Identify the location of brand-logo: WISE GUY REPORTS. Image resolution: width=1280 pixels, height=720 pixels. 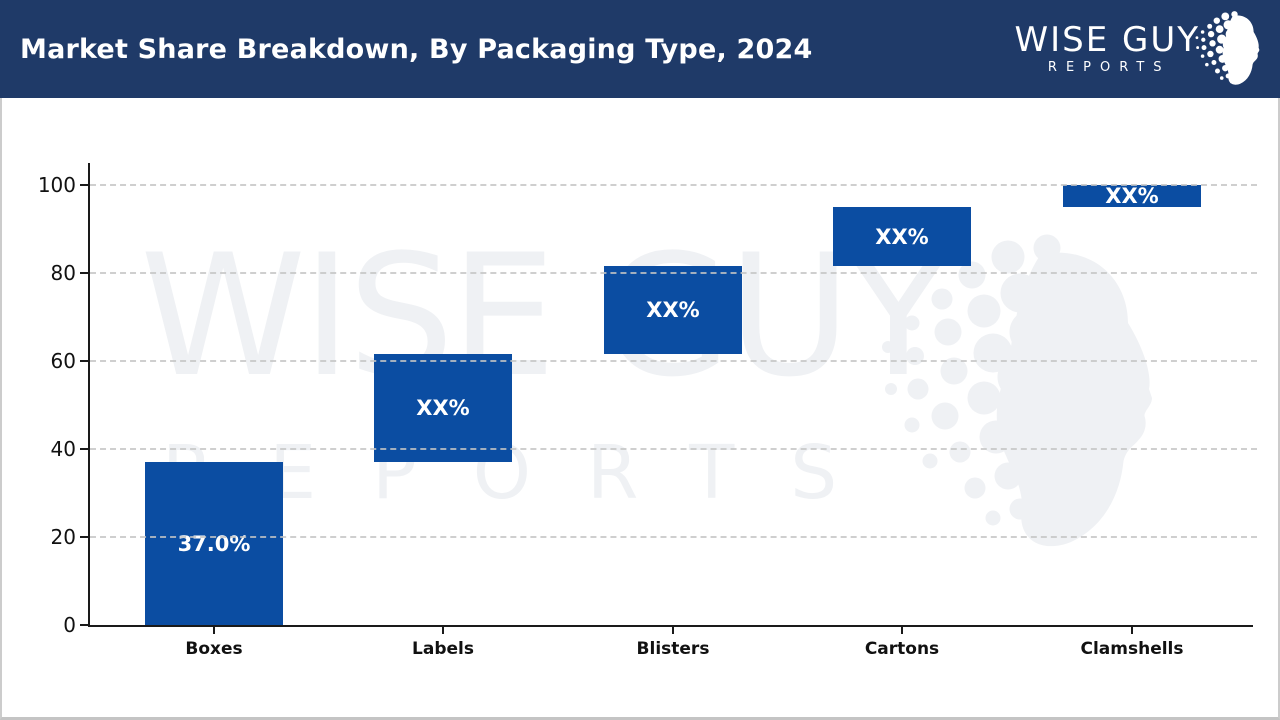
(1140, 49).